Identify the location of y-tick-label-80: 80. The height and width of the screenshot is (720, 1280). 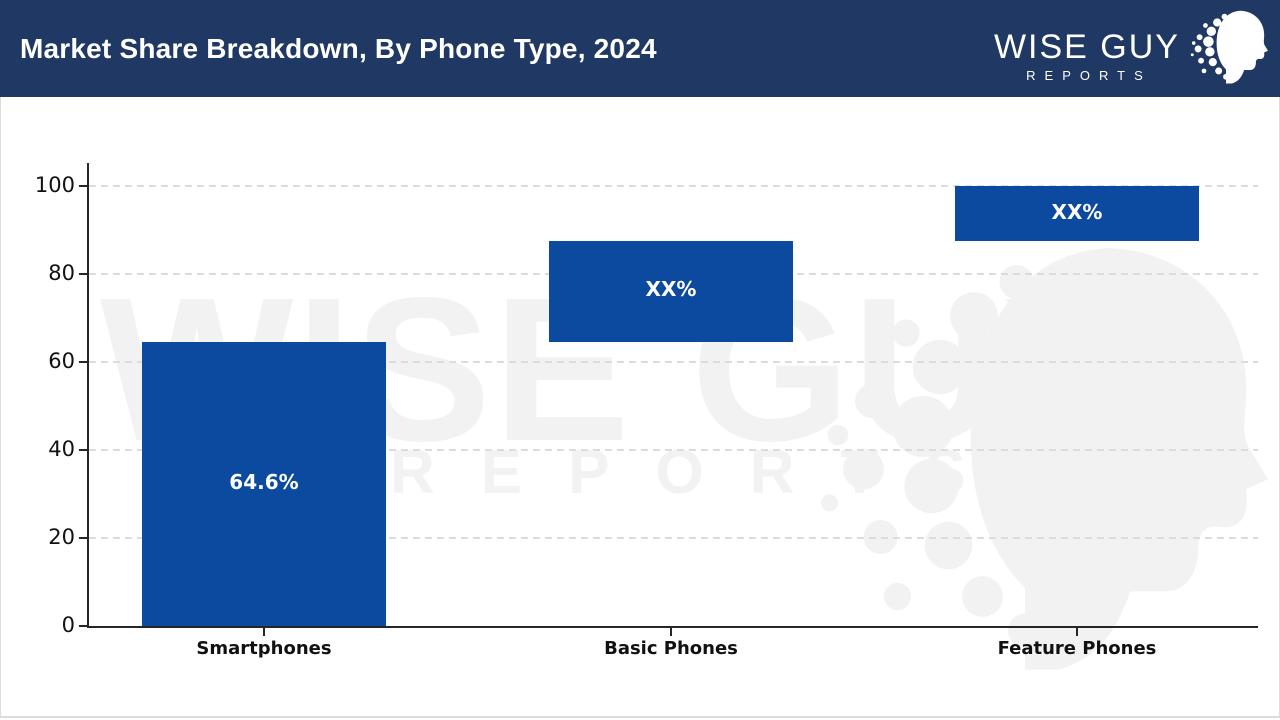
(61, 273).